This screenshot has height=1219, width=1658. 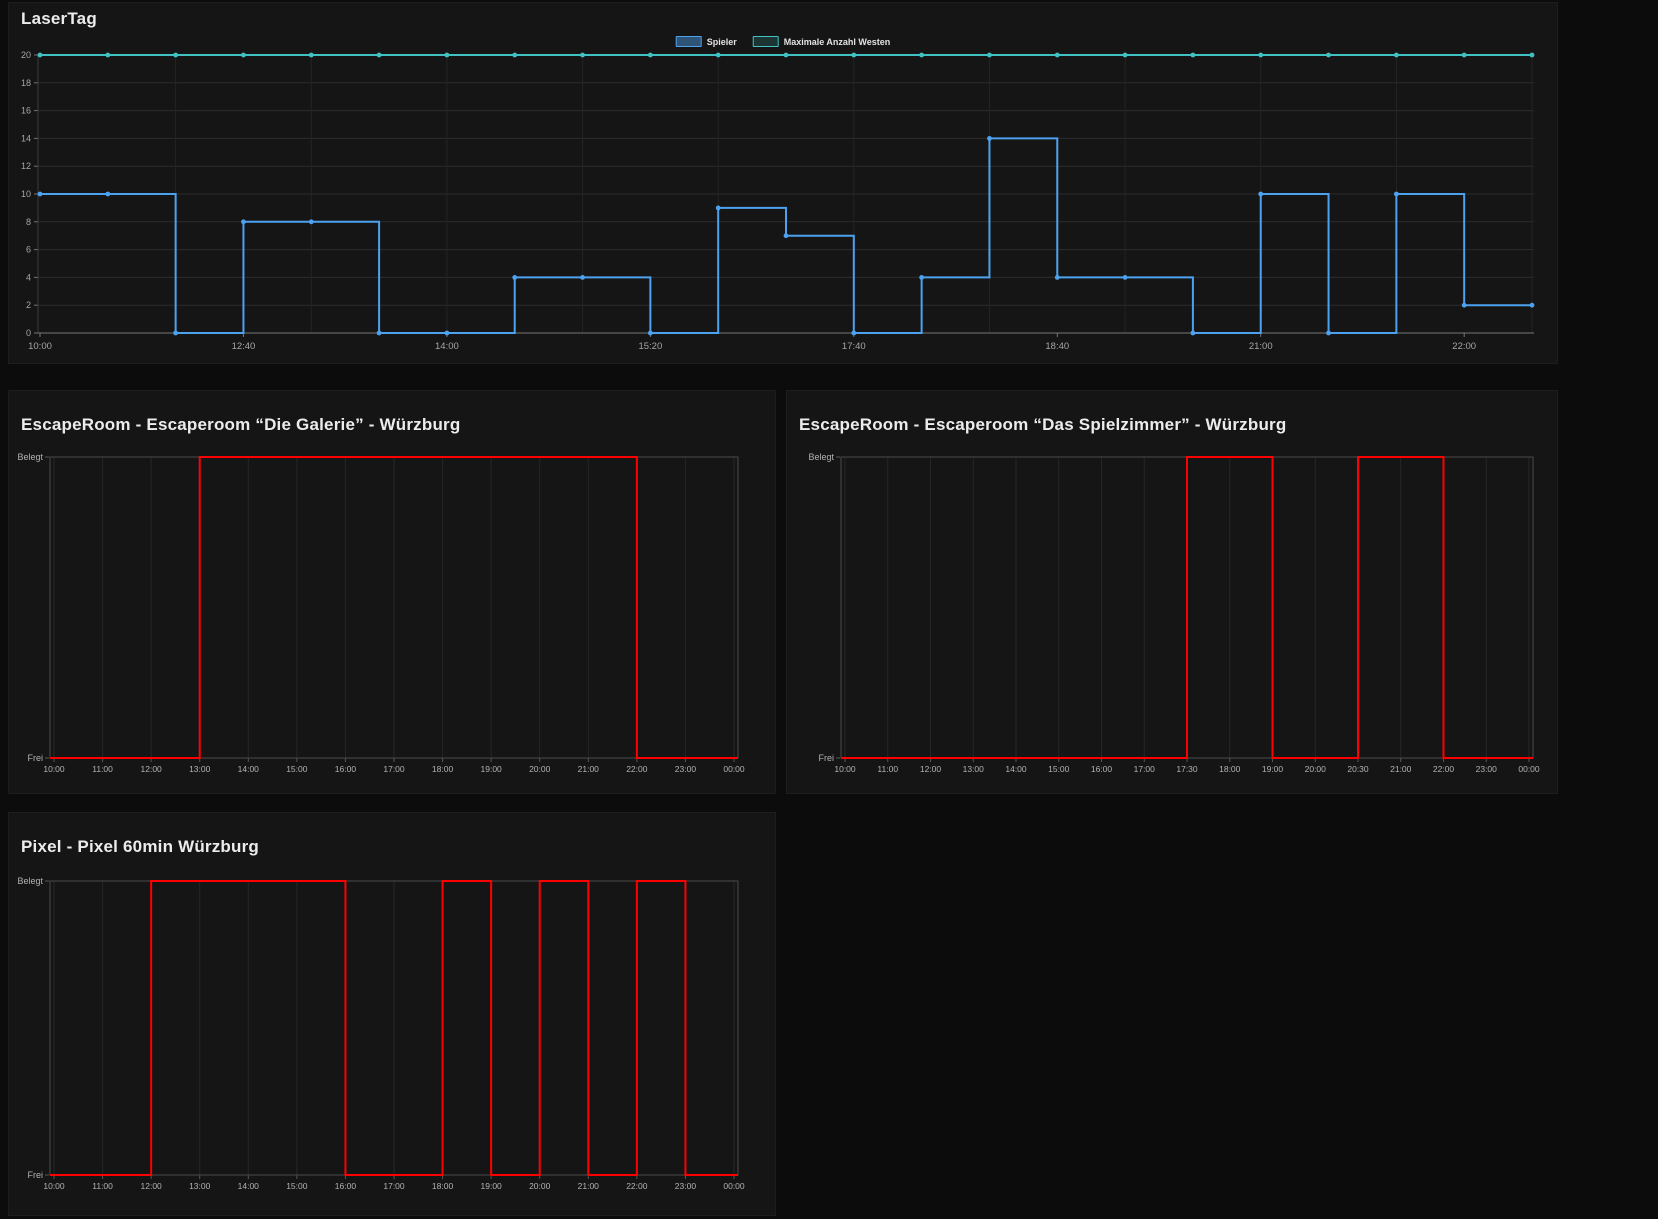 I want to click on svg-text: 6, so click(x=28, y=250).